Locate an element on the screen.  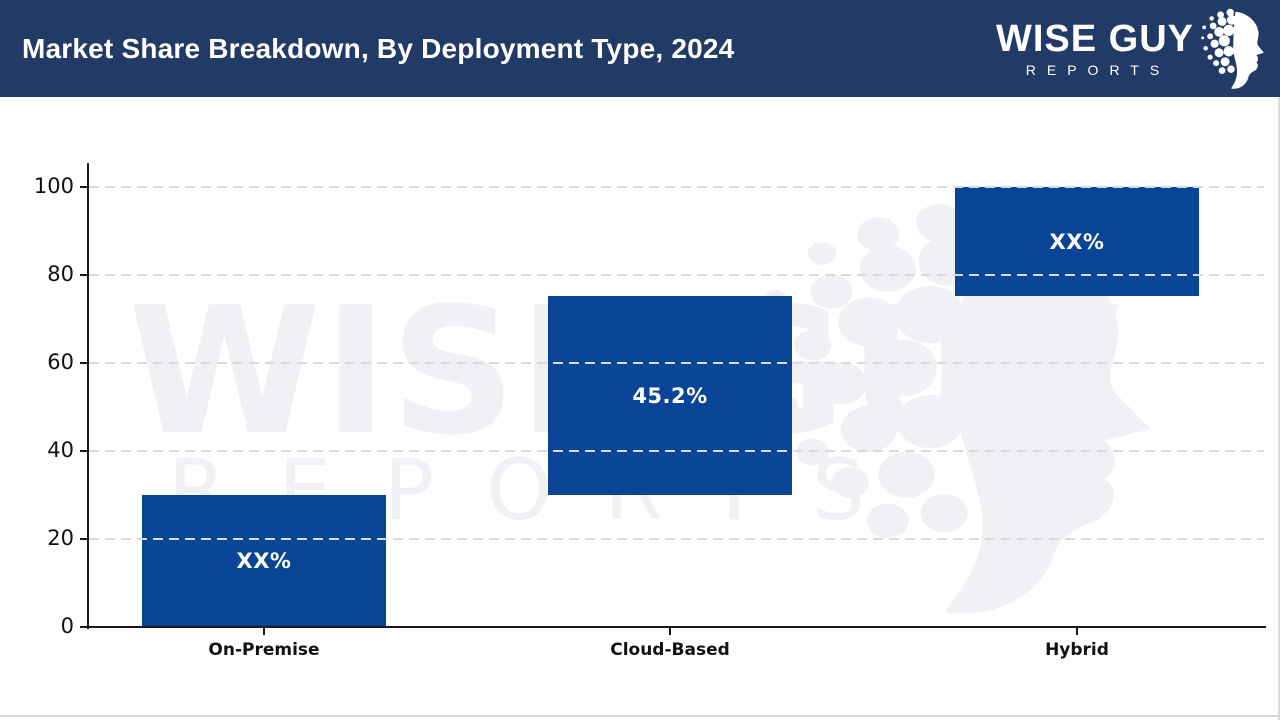
y-tick-label: 60 is located at coordinates (60, 362).